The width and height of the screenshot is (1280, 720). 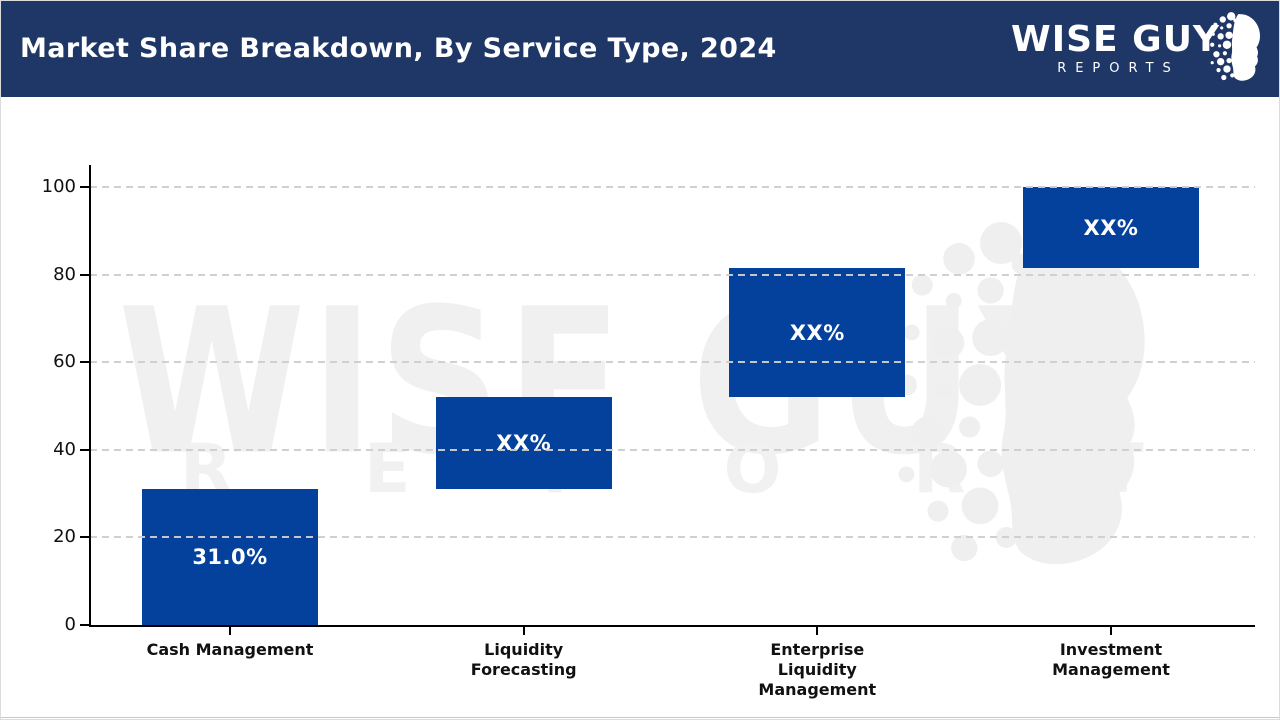 I want to click on y-tick-label: 60, so click(x=64, y=362).